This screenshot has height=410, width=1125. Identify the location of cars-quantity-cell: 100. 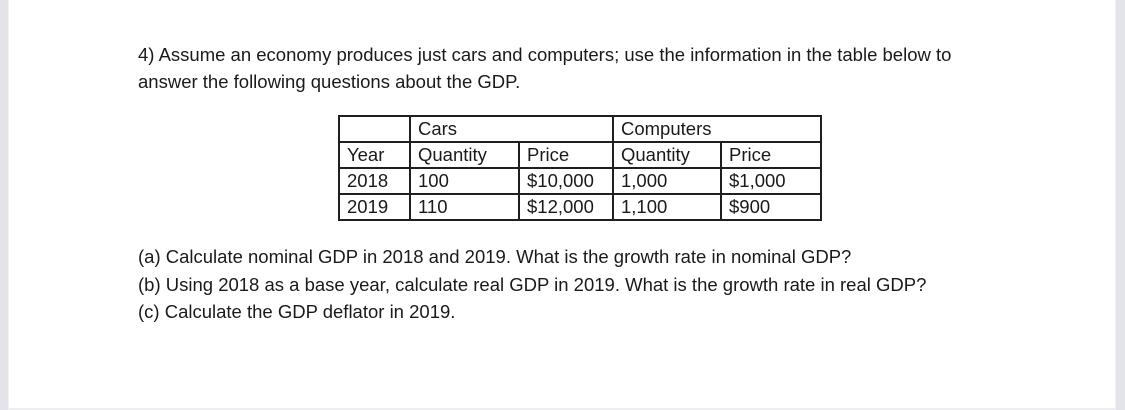
(464, 181).